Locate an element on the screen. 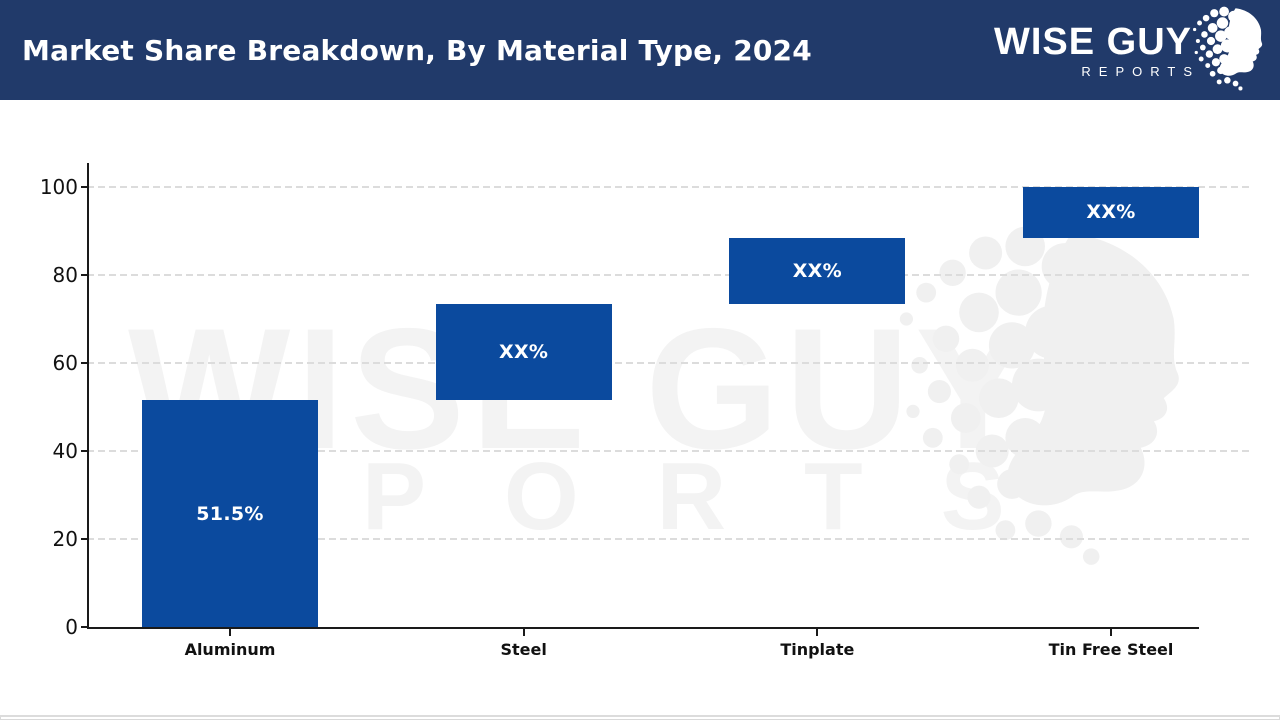 The width and height of the screenshot is (1280, 720). y-tick-label-0: 0 is located at coordinates (71, 627).